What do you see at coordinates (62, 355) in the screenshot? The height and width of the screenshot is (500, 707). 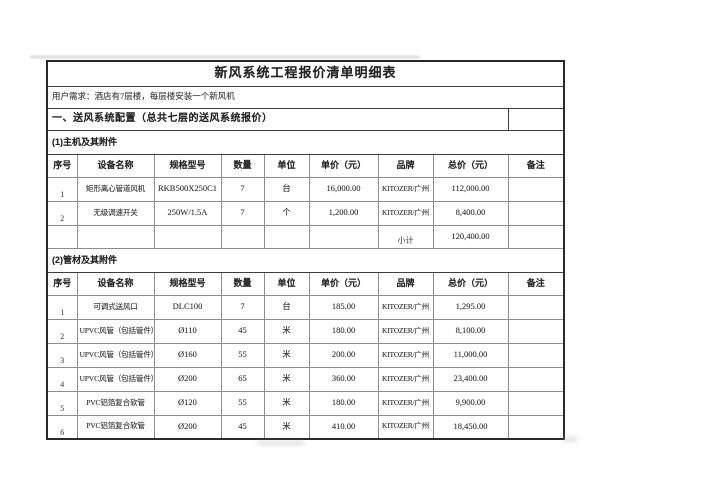 I see `cell-seq: 3` at bounding box center [62, 355].